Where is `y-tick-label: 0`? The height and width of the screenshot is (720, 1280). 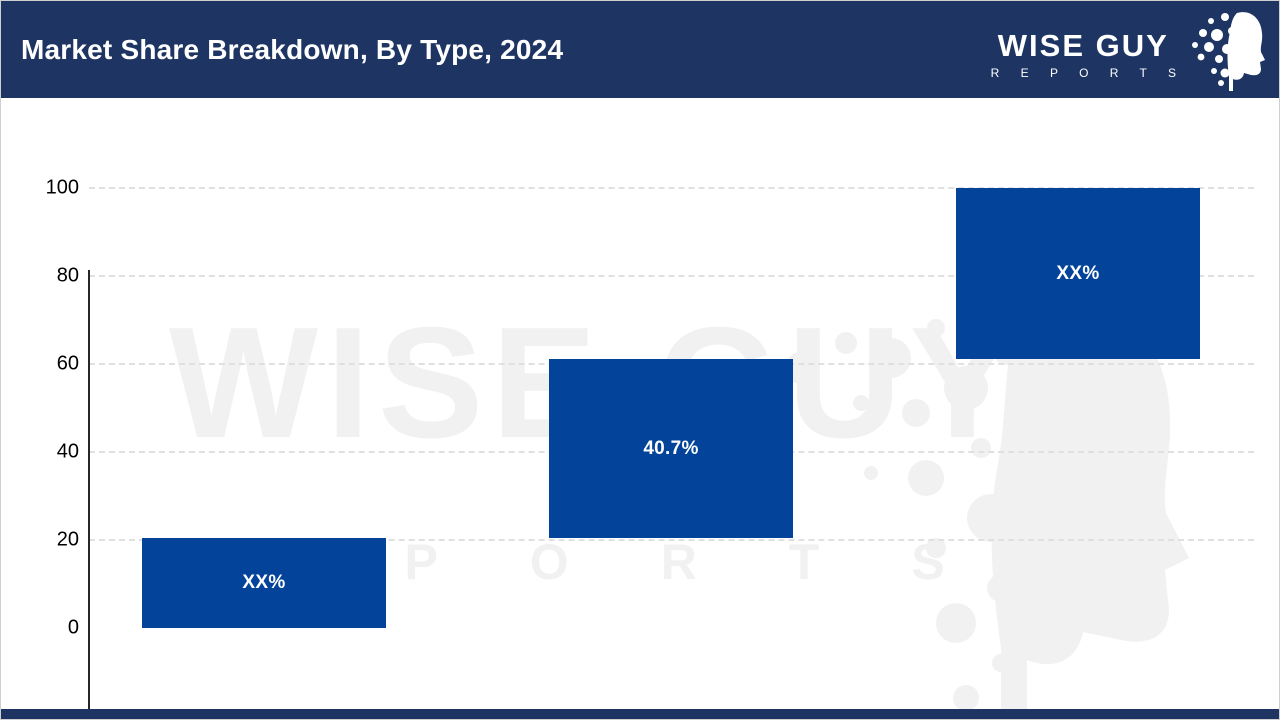
y-tick-label: 0 is located at coordinates (73, 627).